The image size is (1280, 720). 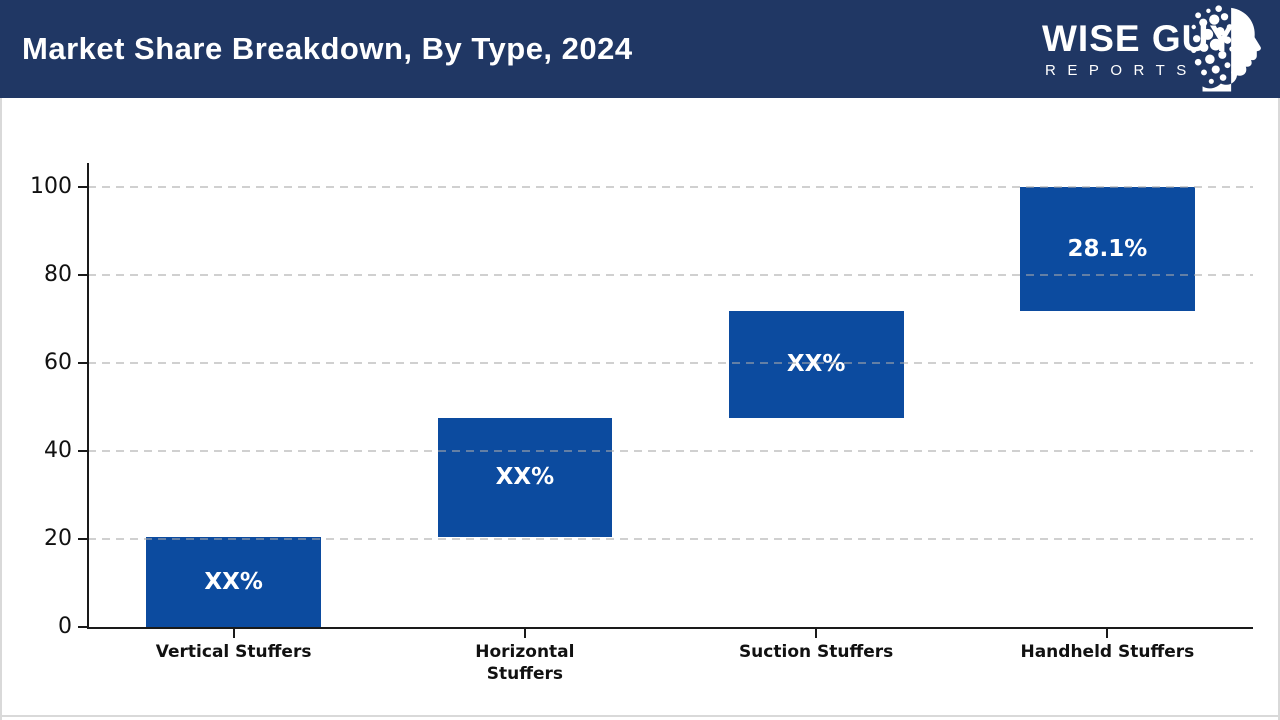 I want to click on x-tick-label: Horizontal Stuffers, so click(x=525, y=663).